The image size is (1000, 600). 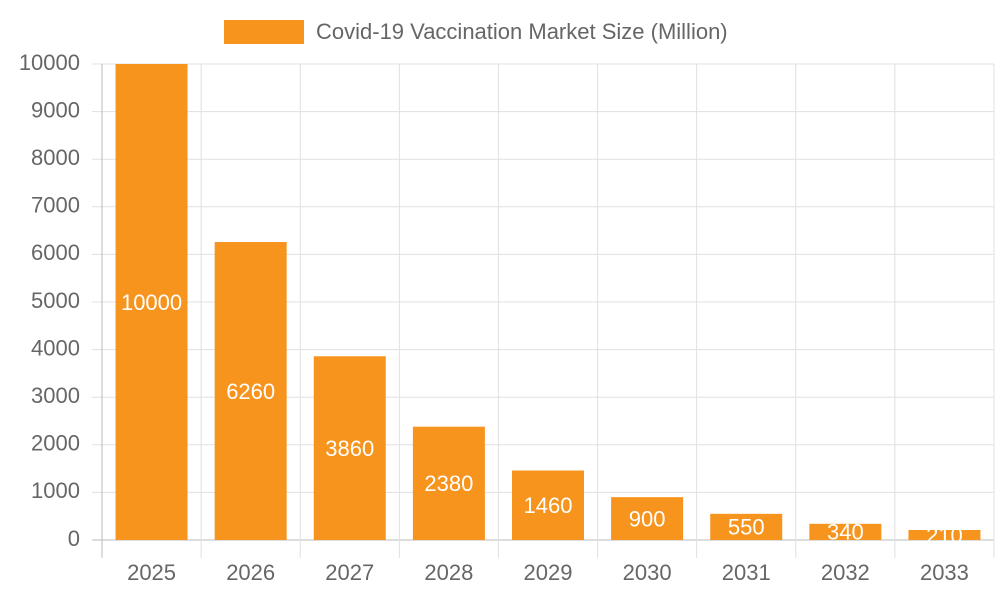 I want to click on x-tick-label: 2025, so click(x=151, y=572).